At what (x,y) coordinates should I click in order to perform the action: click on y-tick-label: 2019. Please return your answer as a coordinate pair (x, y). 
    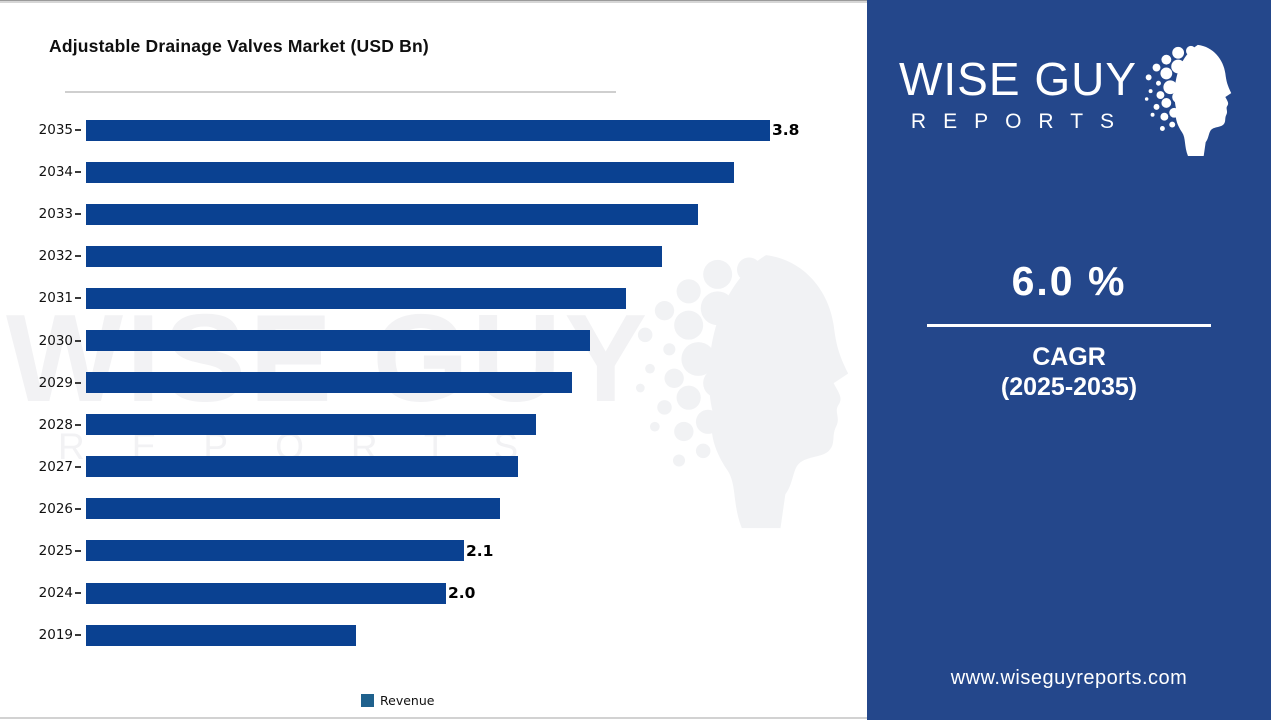
    Looking at the image, I should click on (55, 635).